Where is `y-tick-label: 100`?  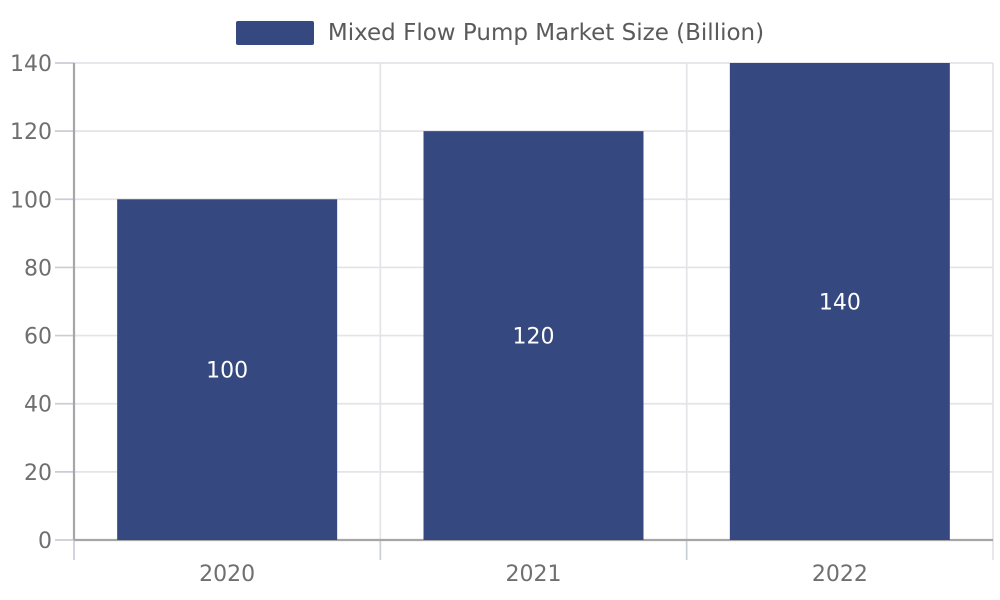 y-tick-label: 100 is located at coordinates (31, 200).